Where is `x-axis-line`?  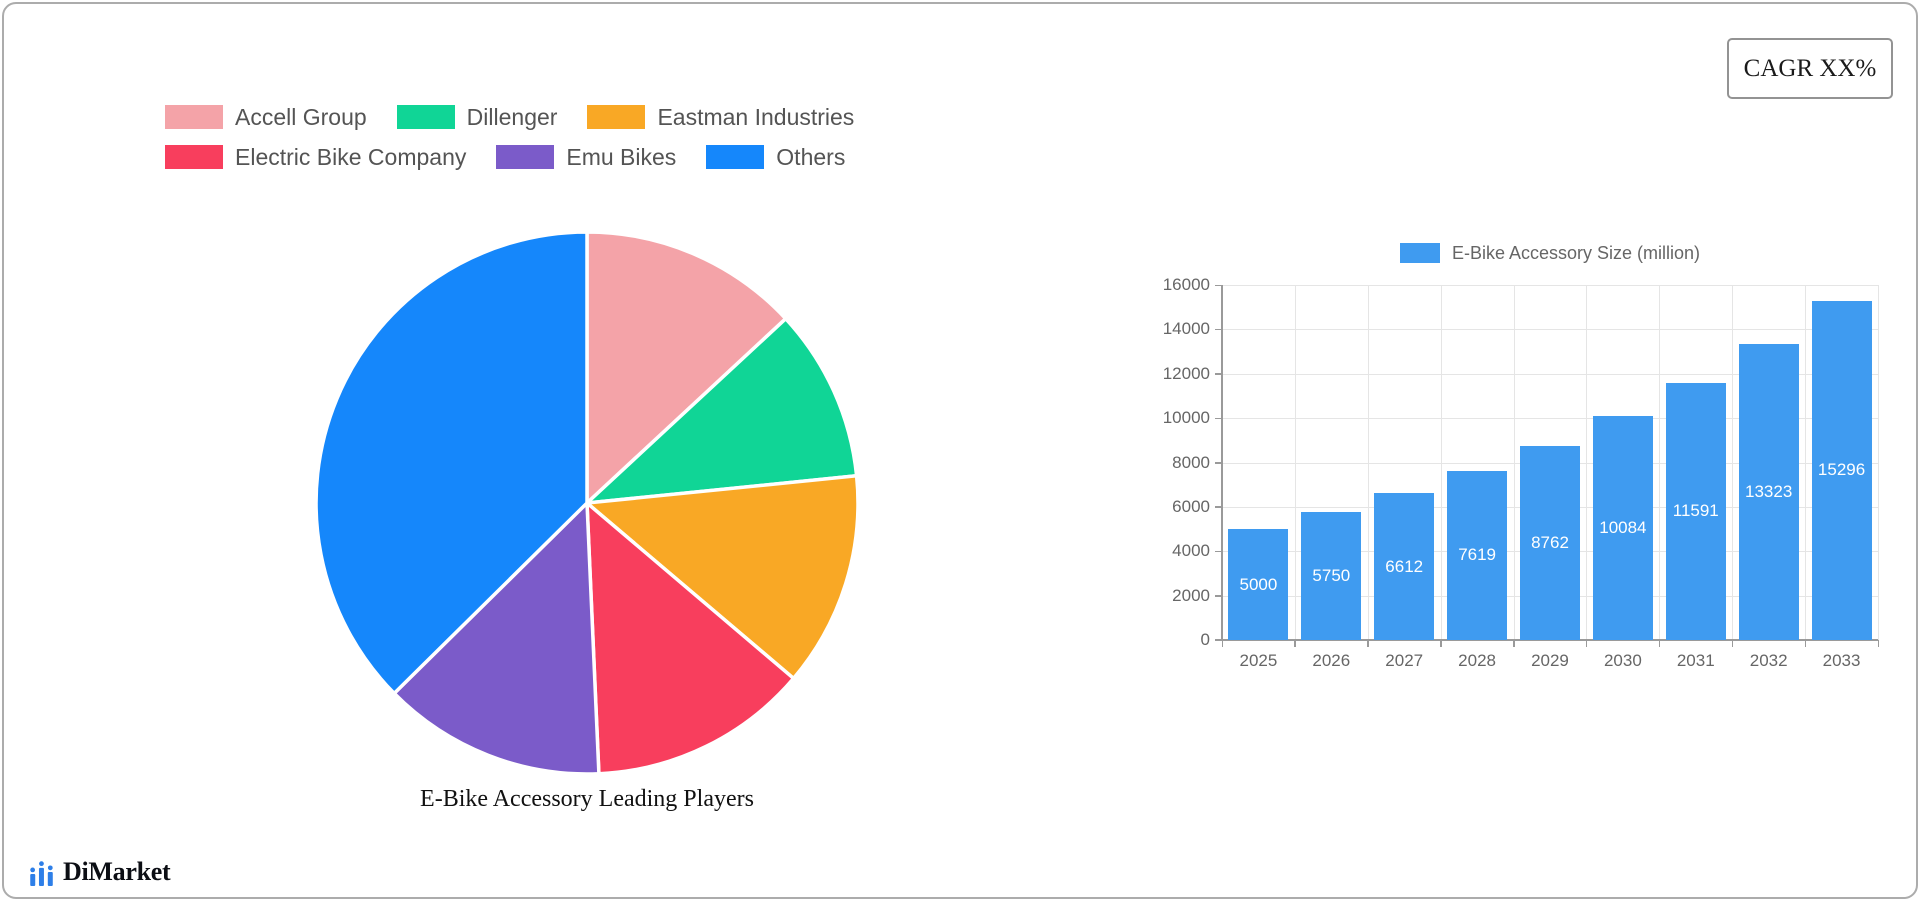
x-axis-line is located at coordinates (1546, 640).